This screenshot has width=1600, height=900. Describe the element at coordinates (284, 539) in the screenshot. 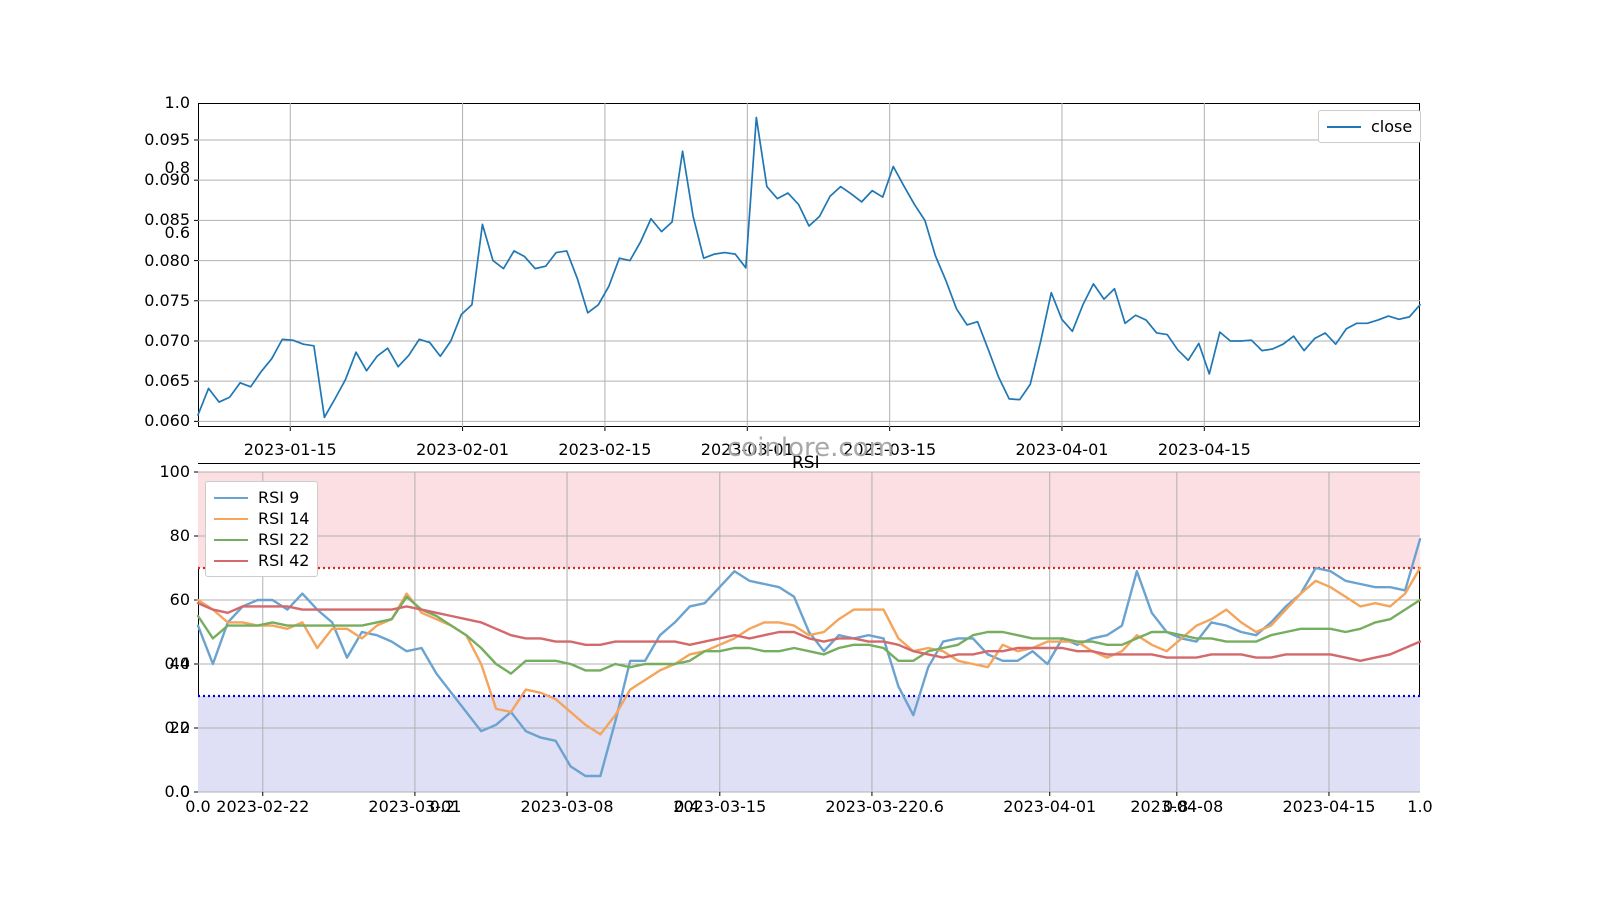

I see `legend-label: RSI 22` at that location.